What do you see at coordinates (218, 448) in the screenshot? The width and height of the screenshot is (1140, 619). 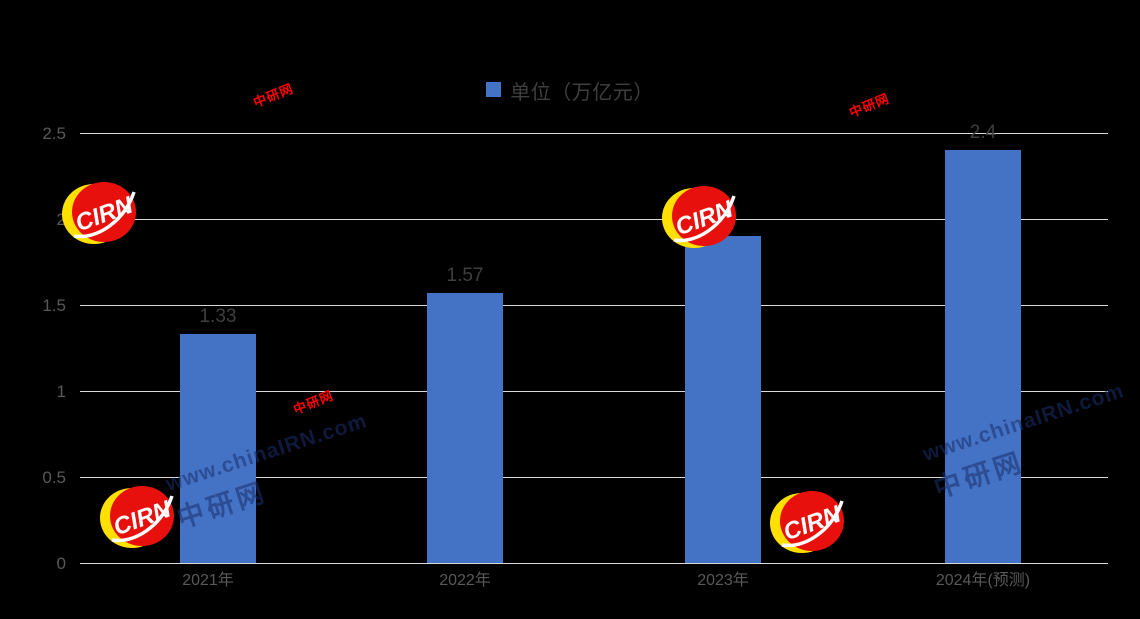 I see `bar-2021` at bounding box center [218, 448].